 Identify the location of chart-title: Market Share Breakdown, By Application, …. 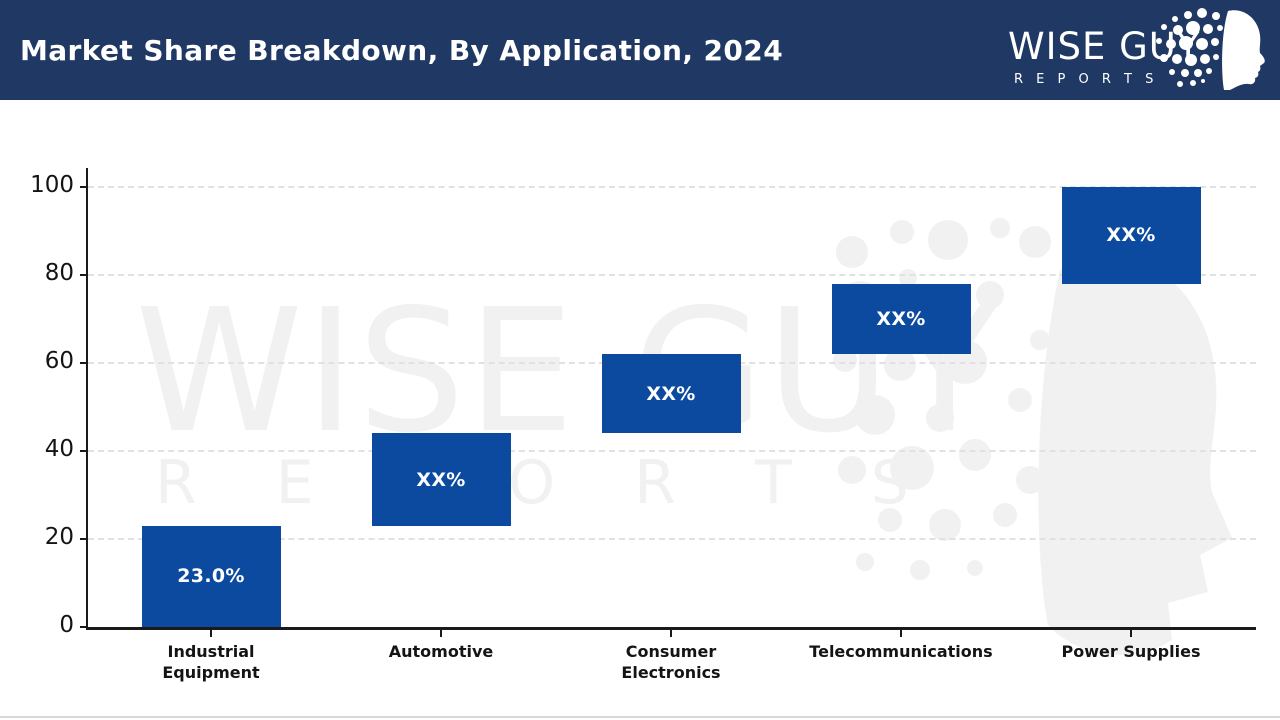
(402, 50).